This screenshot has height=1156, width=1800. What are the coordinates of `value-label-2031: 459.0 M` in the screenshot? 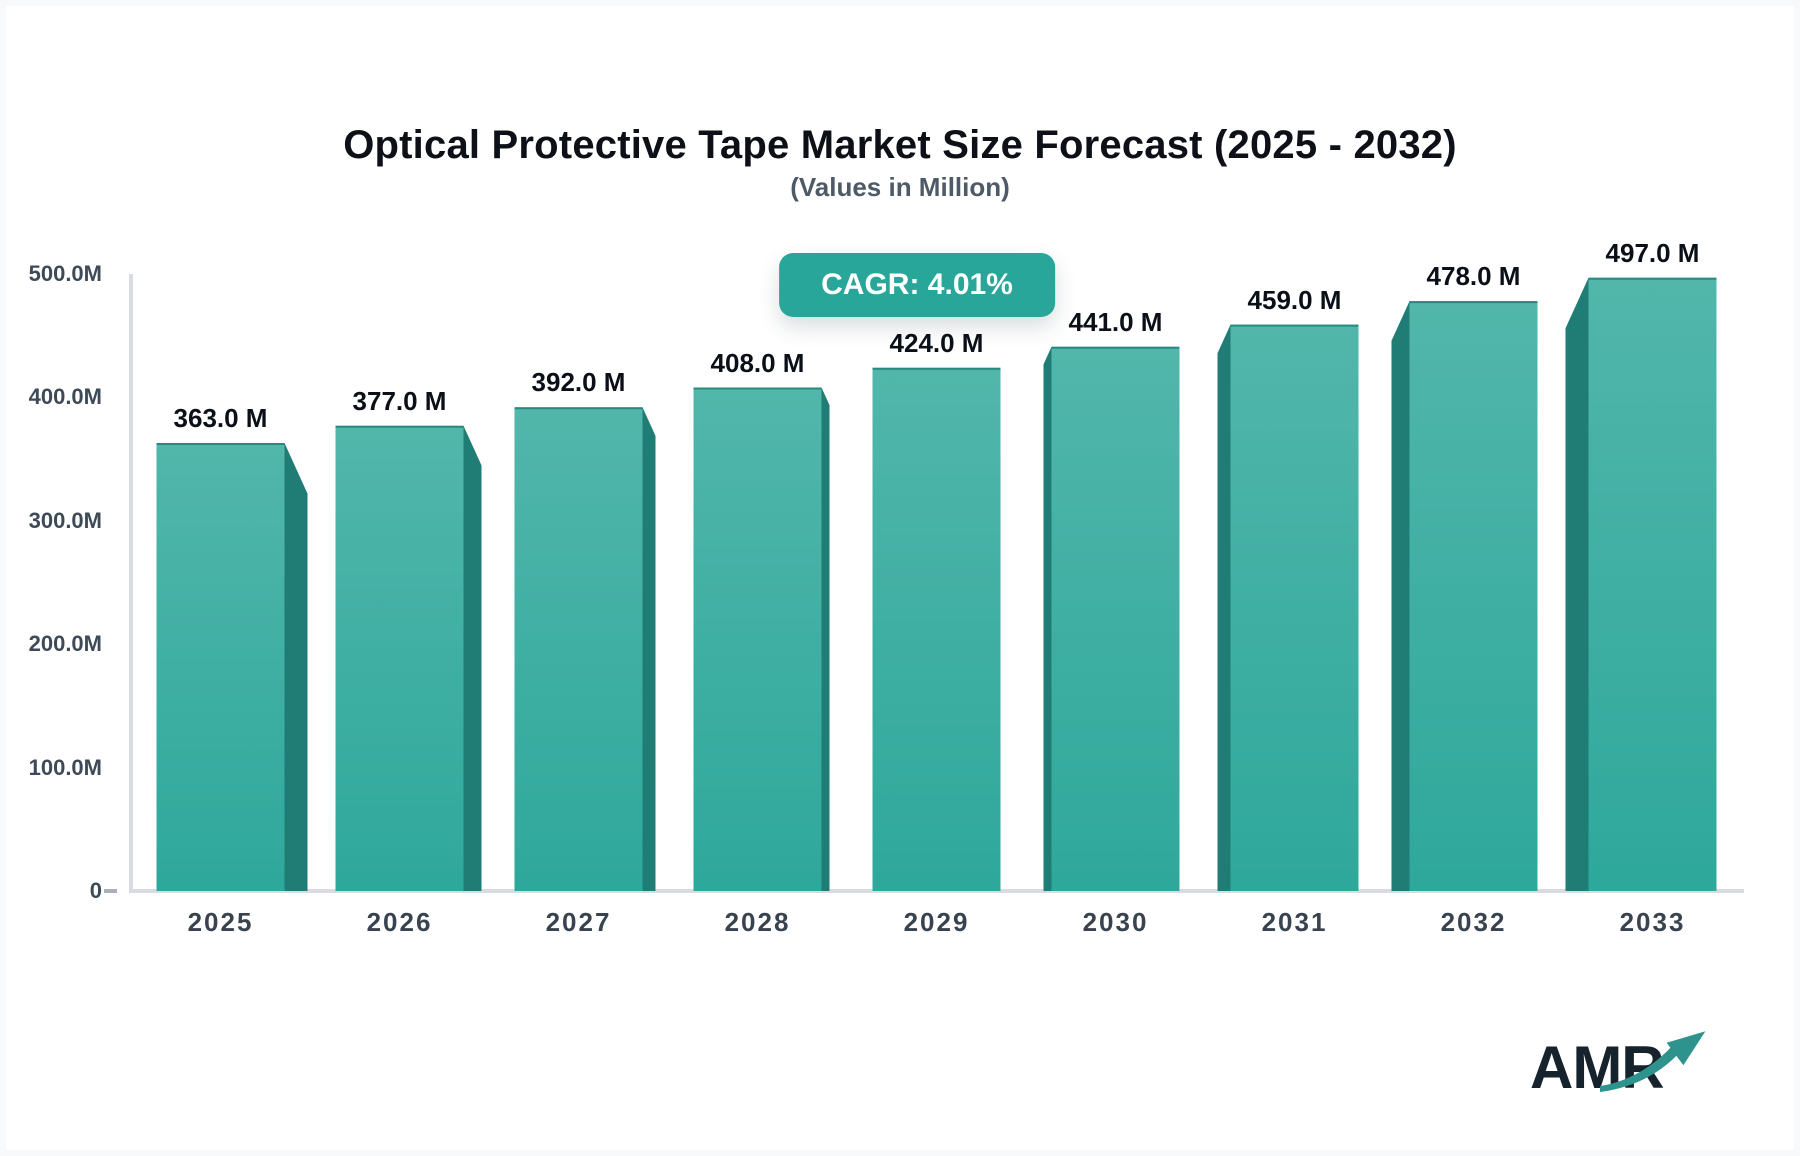 It's located at (1294, 299).